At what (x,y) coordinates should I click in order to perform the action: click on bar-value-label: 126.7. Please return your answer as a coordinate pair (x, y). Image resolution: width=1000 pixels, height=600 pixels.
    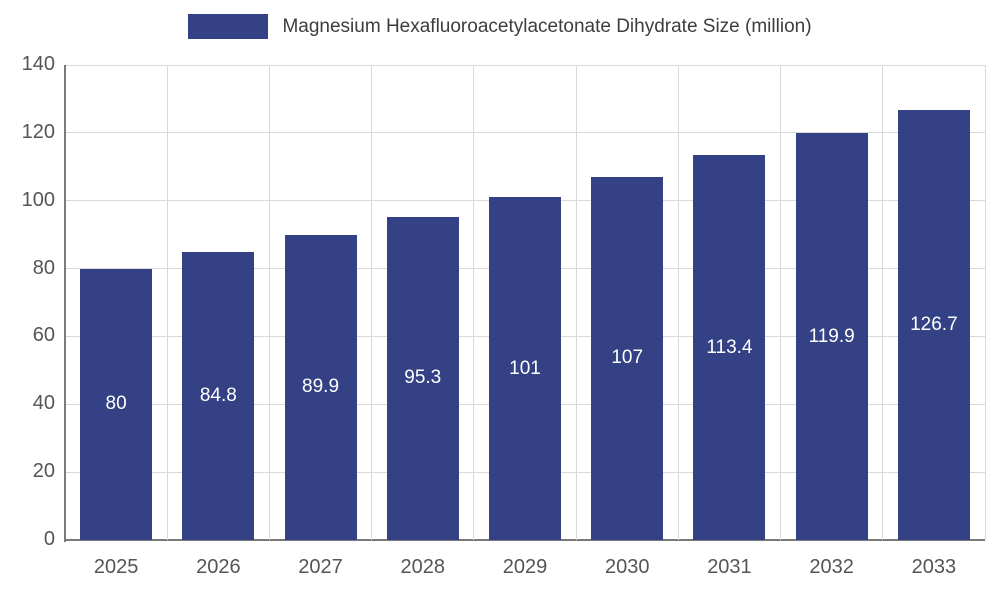
    Looking at the image, I should click on (934, 325).